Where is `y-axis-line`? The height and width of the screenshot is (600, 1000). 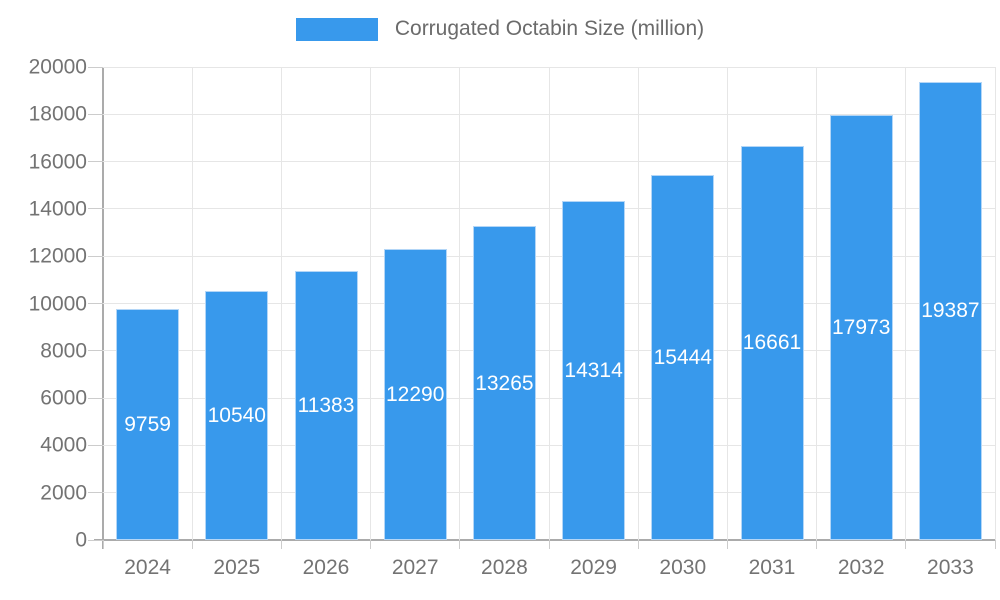 y-axis-line is located at coordinates (103, 308).